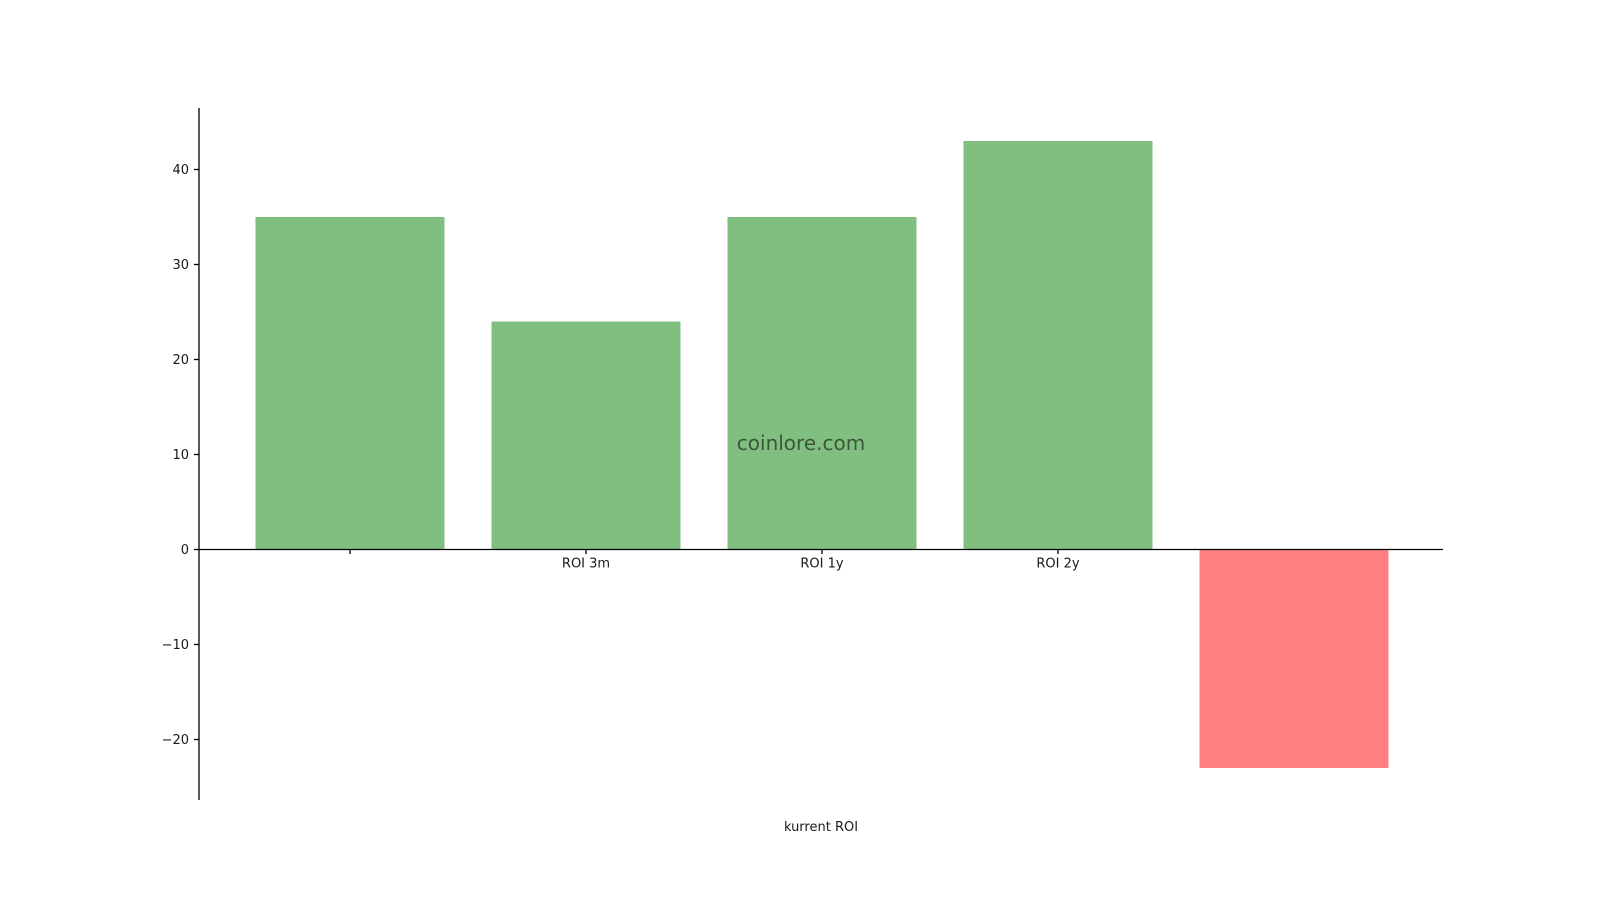 The image size is (1600, 900). Describe the element at coordinates (180, 360) in the screenshot. I see `y-tick-label: 20` at that location.